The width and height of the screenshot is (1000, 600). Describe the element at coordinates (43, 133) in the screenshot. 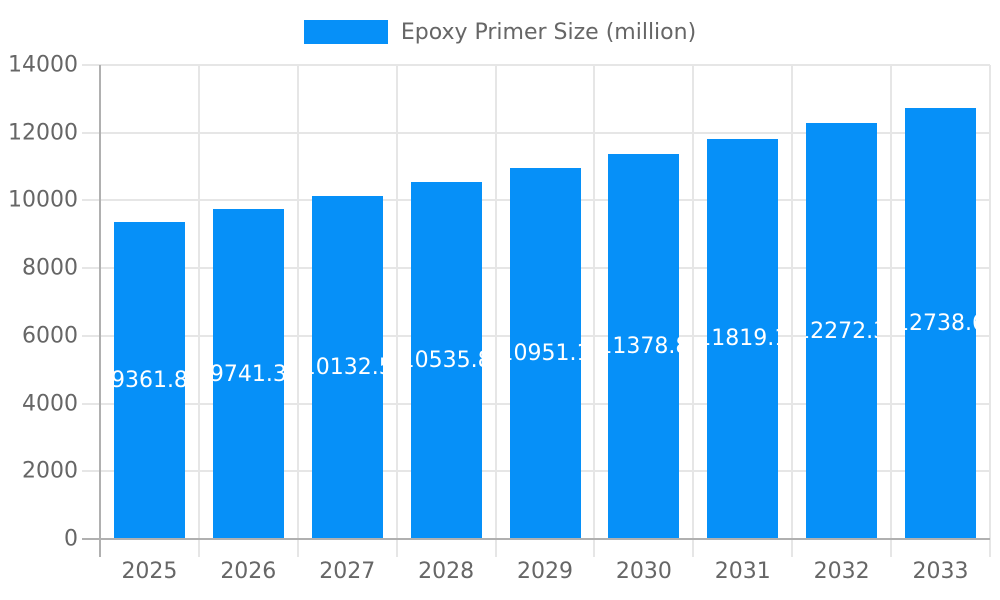

I see `y-tick-label: 12000` at that location.